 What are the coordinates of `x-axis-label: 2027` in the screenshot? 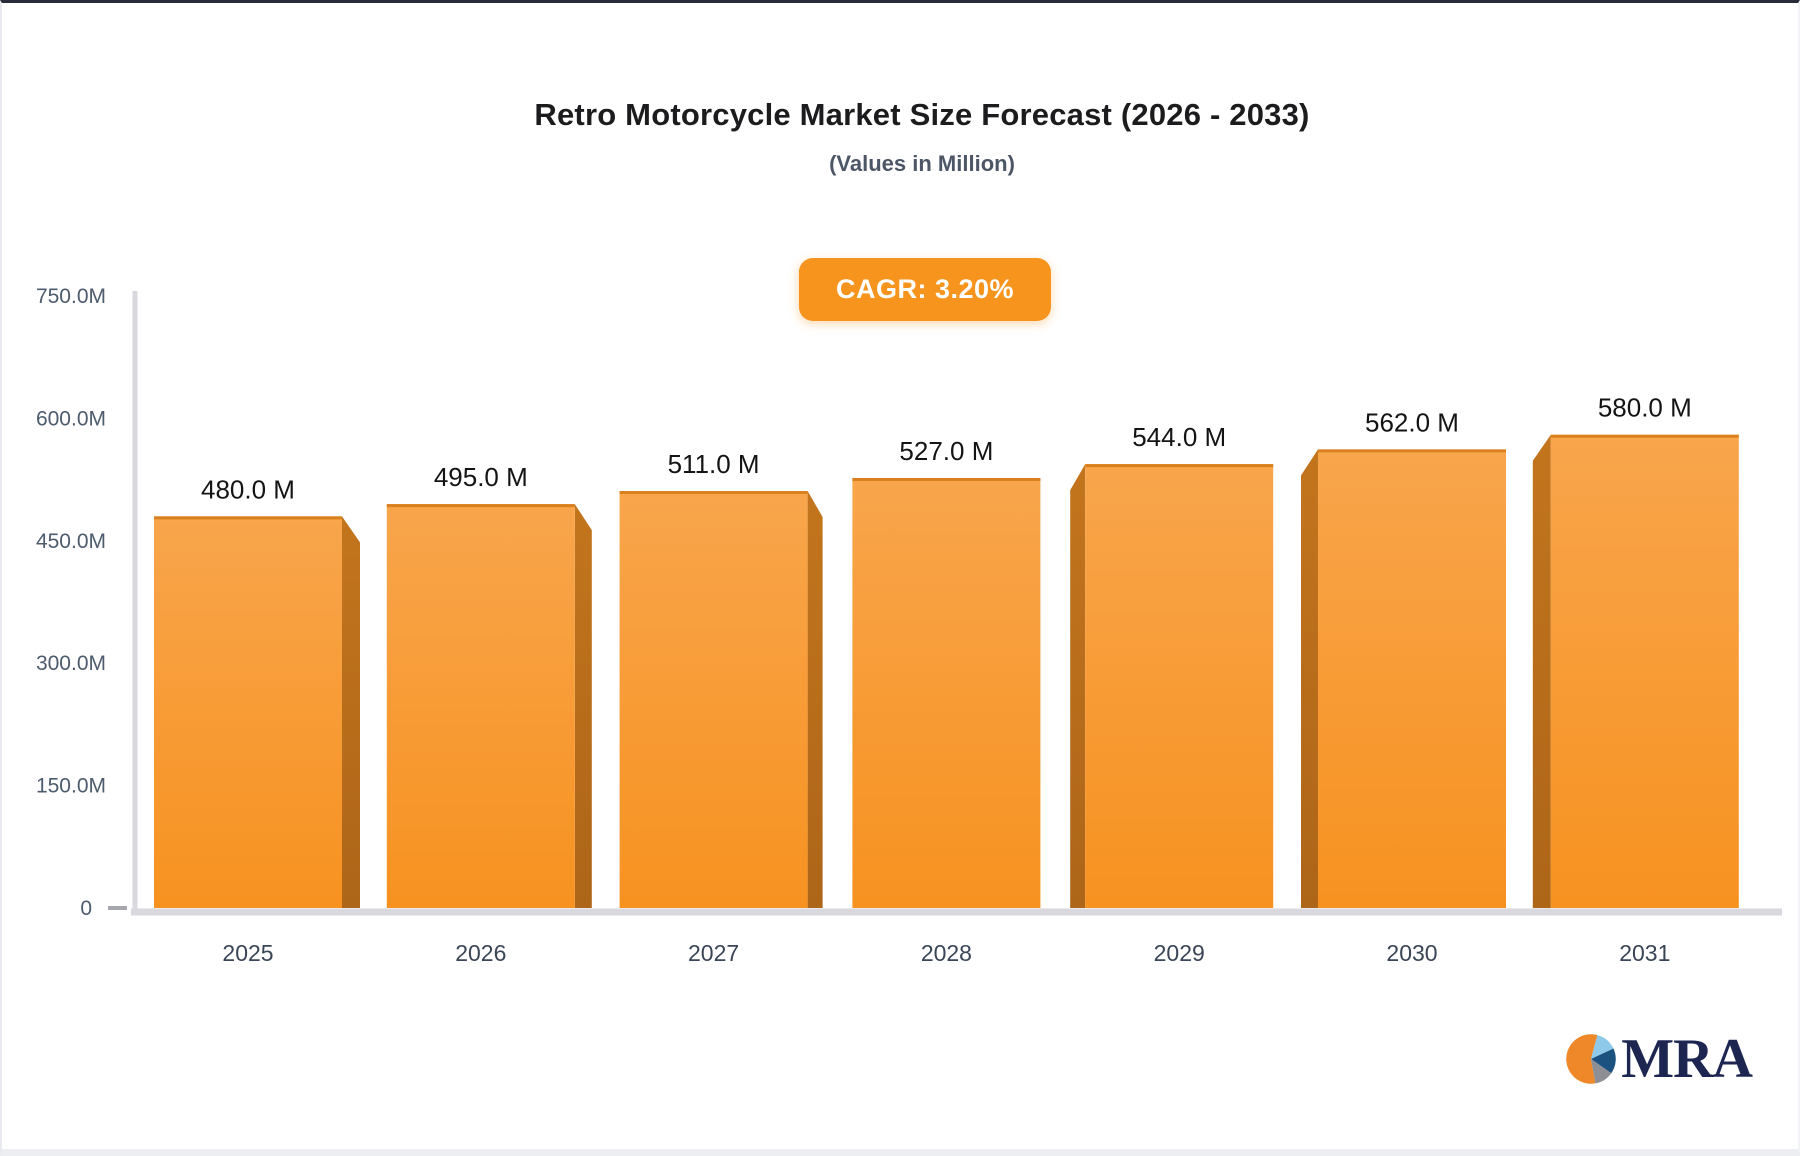 It's located at (713, 953).